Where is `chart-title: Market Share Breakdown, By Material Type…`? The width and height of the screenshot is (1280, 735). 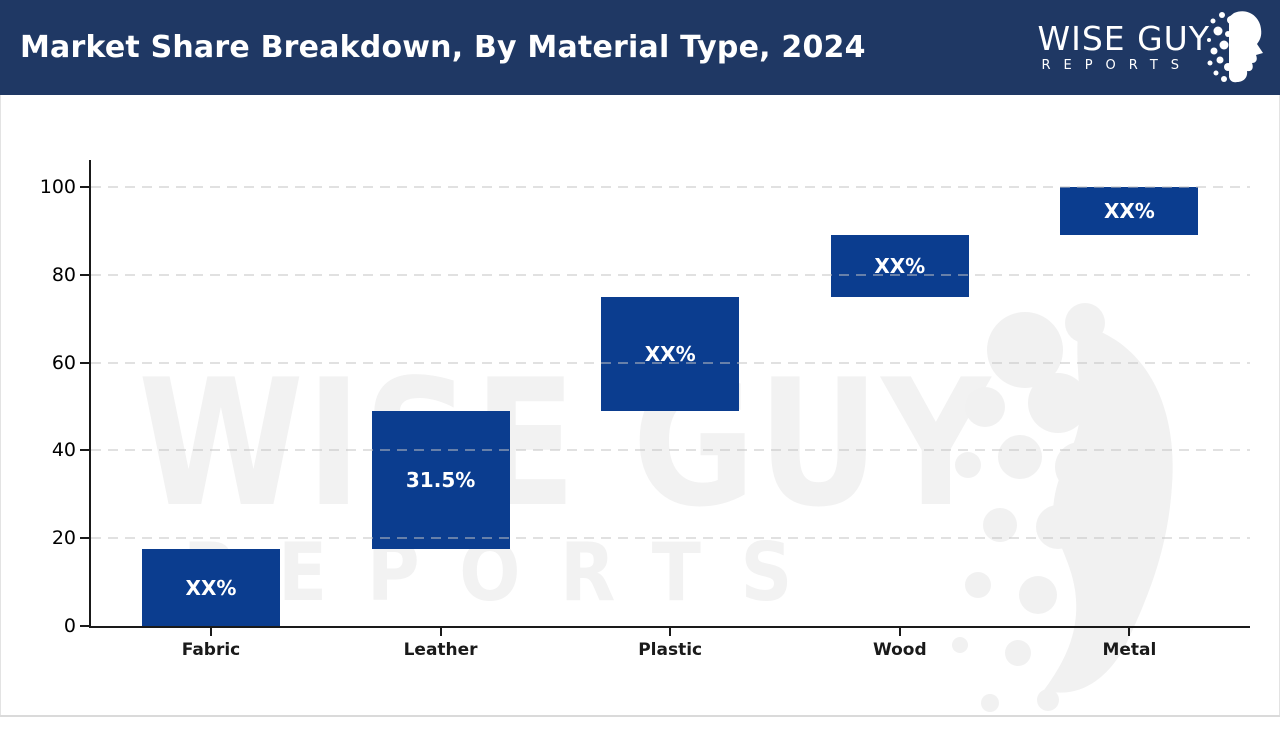
chart-title: Market Share Breakdown, By Material Type… is located at coordinates (443, 47).